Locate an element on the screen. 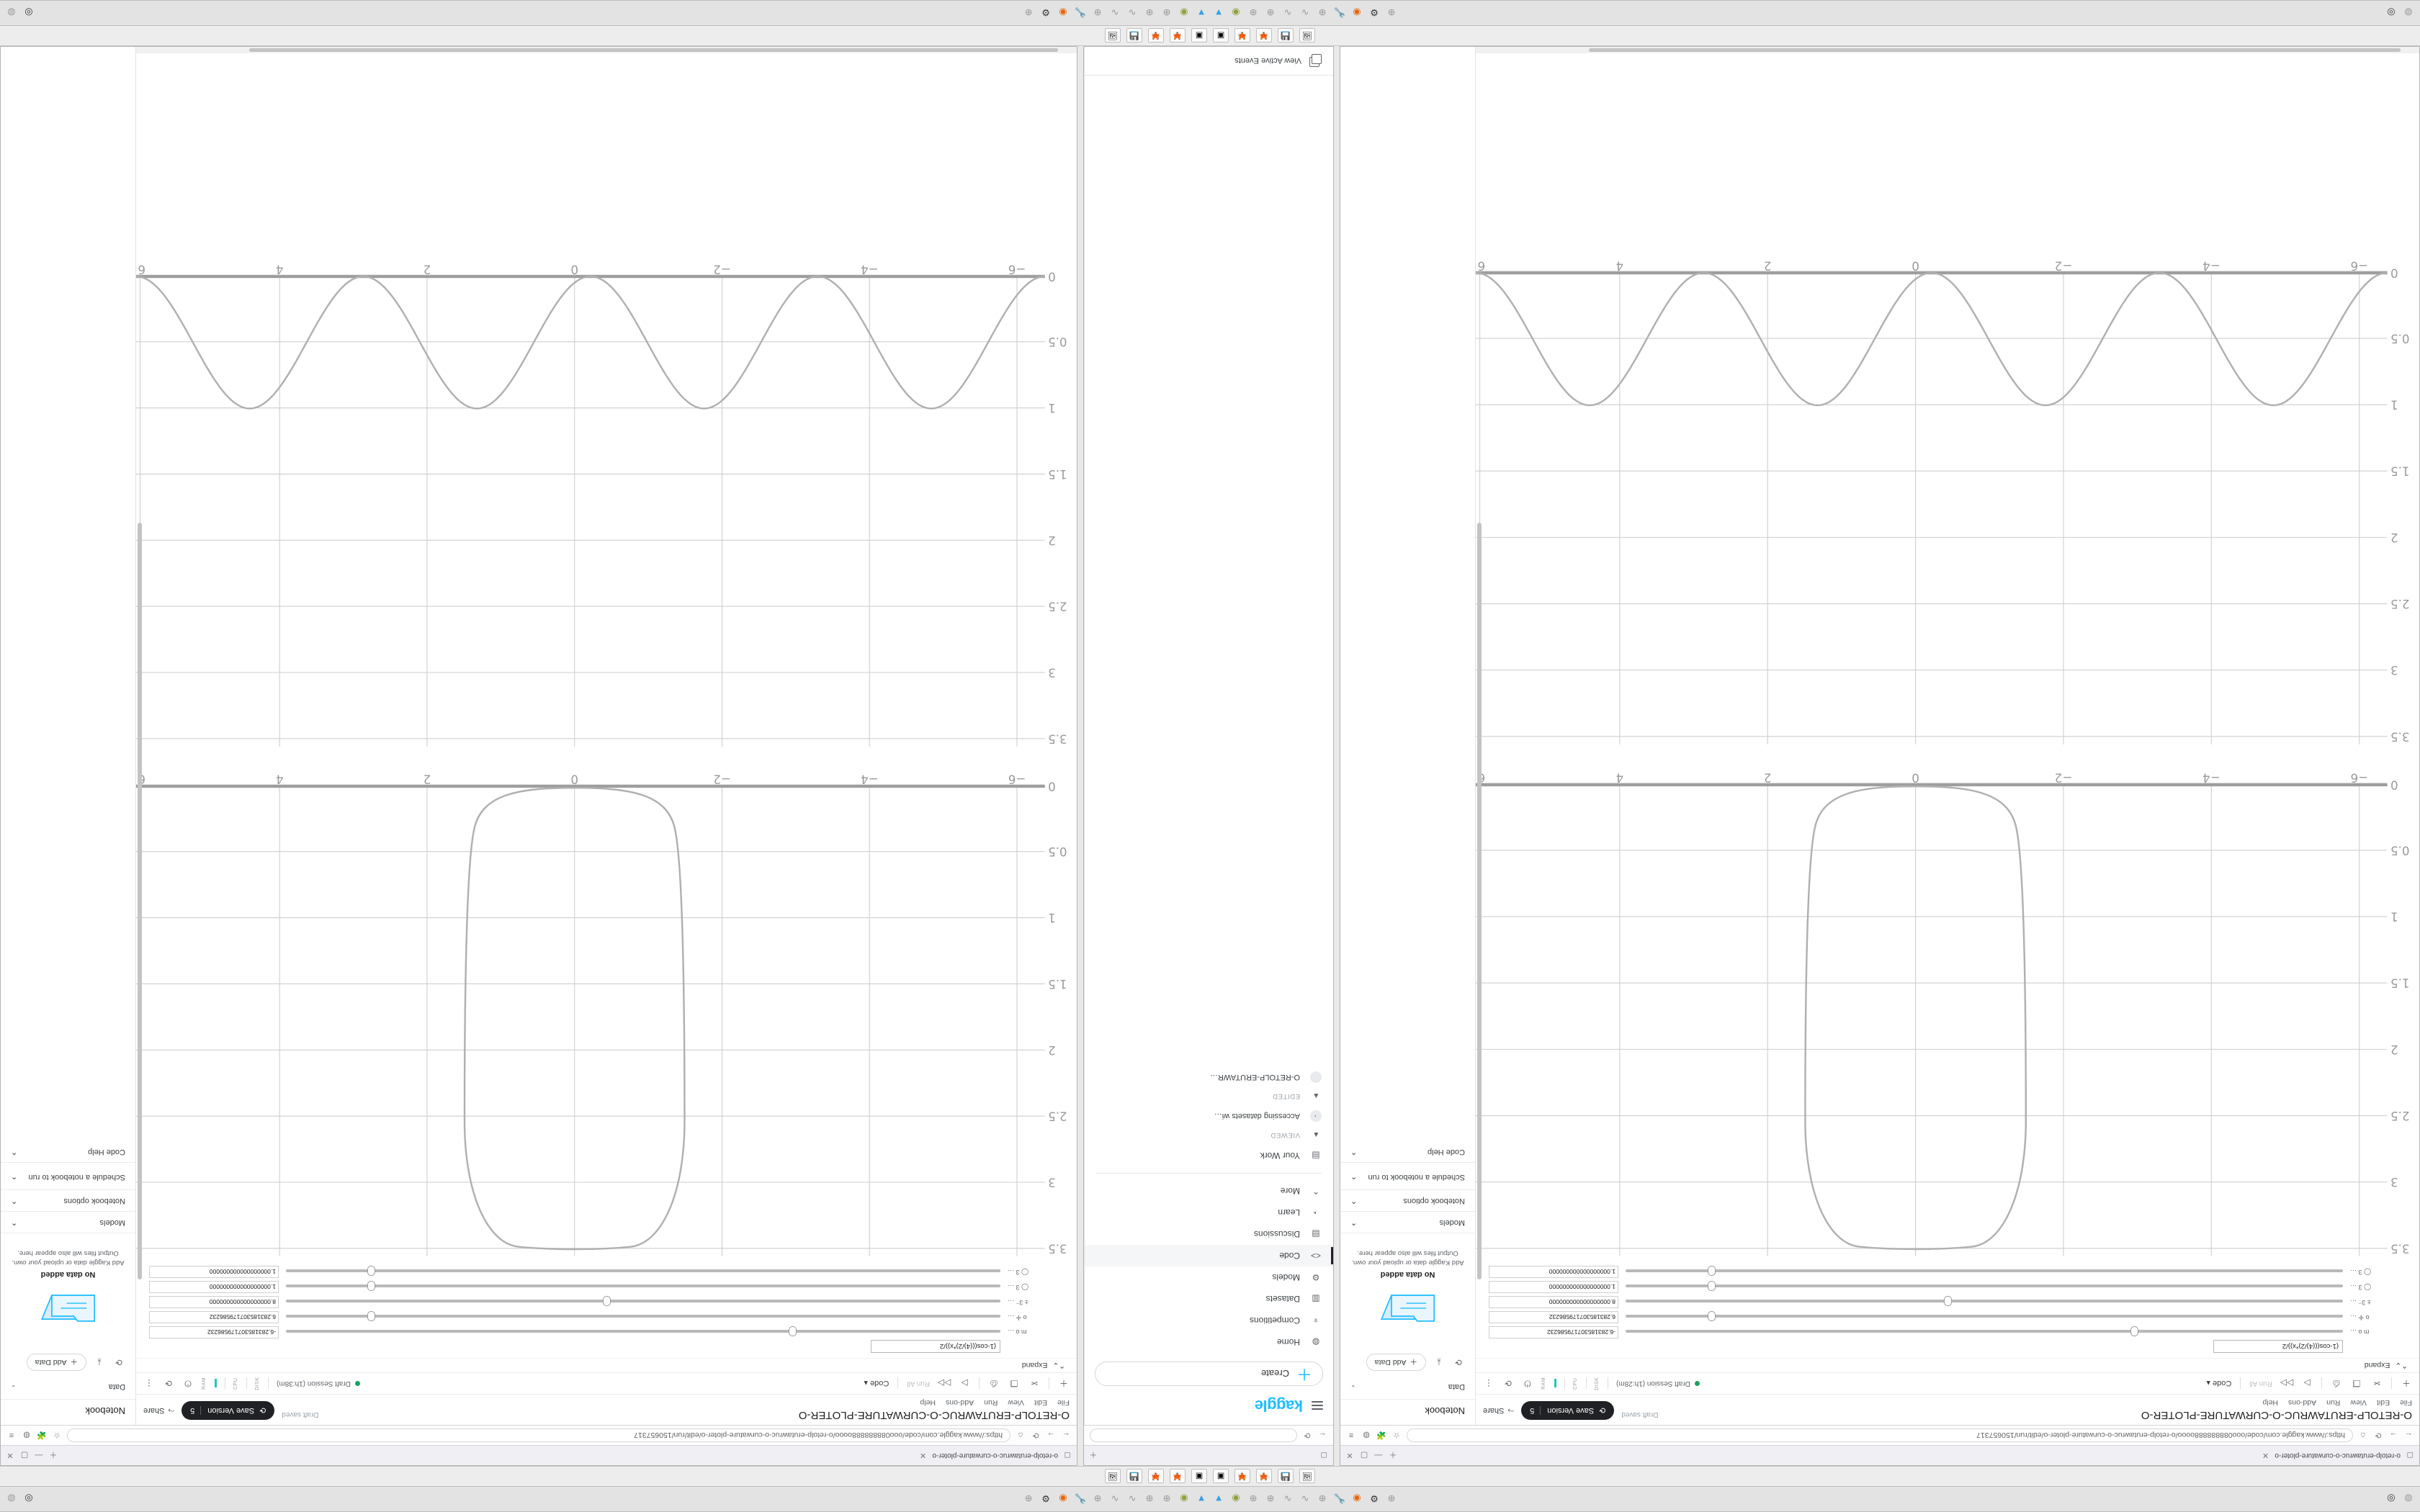  reload-icon: ⟳ is located at coordinates (2378, 1435).